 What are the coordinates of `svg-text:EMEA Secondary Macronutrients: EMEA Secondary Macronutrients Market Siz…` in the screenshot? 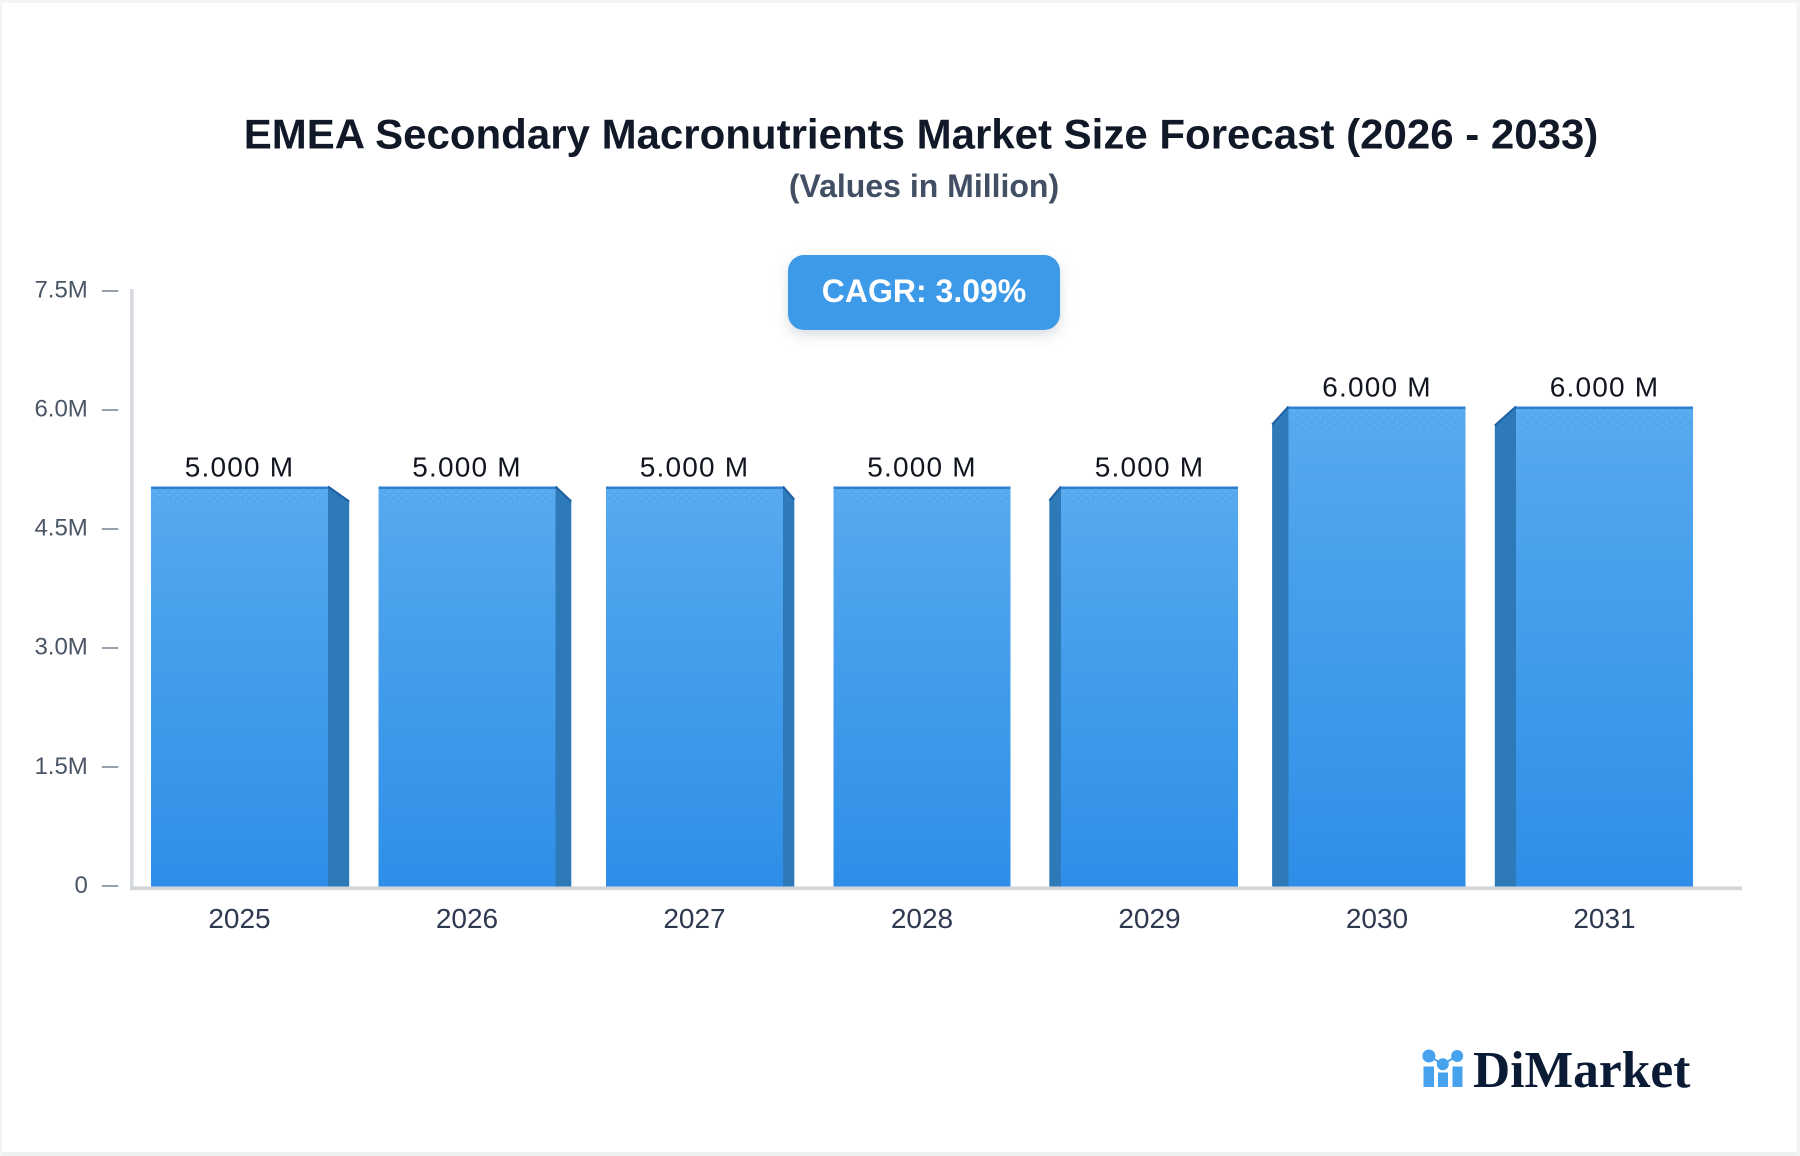 It's located at (921, 134).